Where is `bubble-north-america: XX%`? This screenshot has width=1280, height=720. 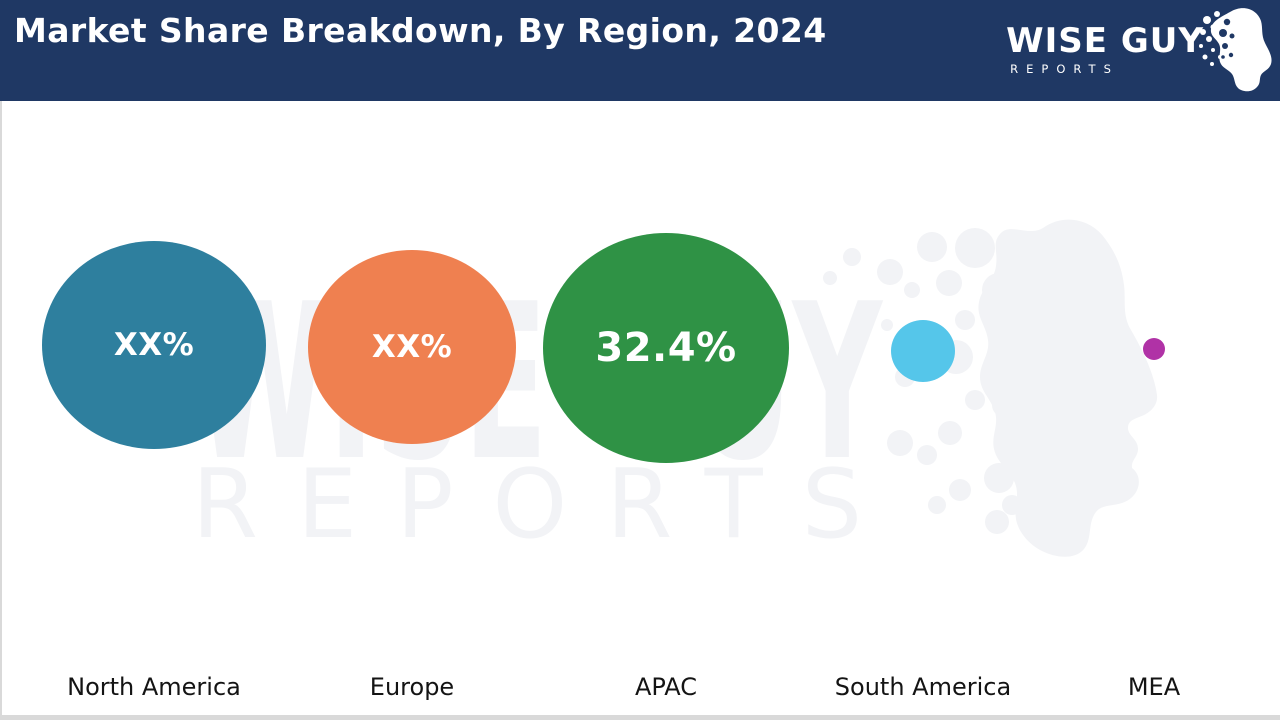 bubble-north-america: XX% is located at coordinates (154, 345).